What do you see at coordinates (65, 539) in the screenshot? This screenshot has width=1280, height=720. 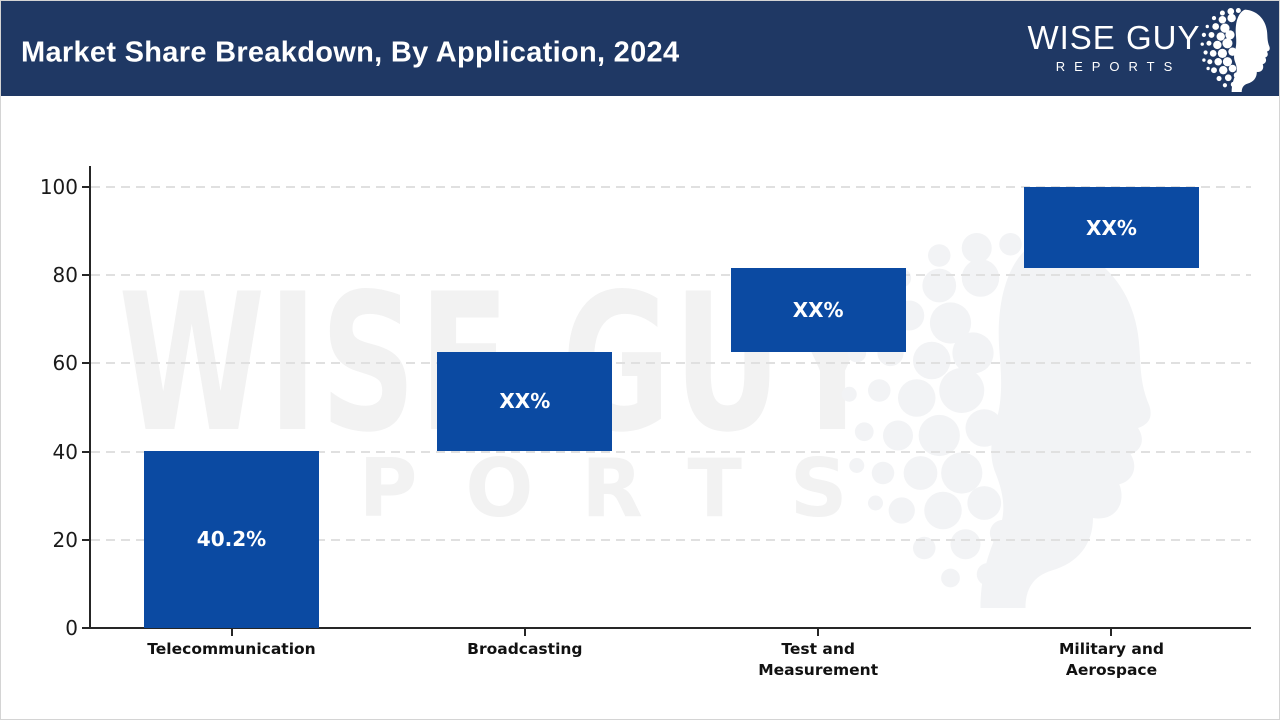 I see `y-tick-label: 20` at bounding box center [65, 539].